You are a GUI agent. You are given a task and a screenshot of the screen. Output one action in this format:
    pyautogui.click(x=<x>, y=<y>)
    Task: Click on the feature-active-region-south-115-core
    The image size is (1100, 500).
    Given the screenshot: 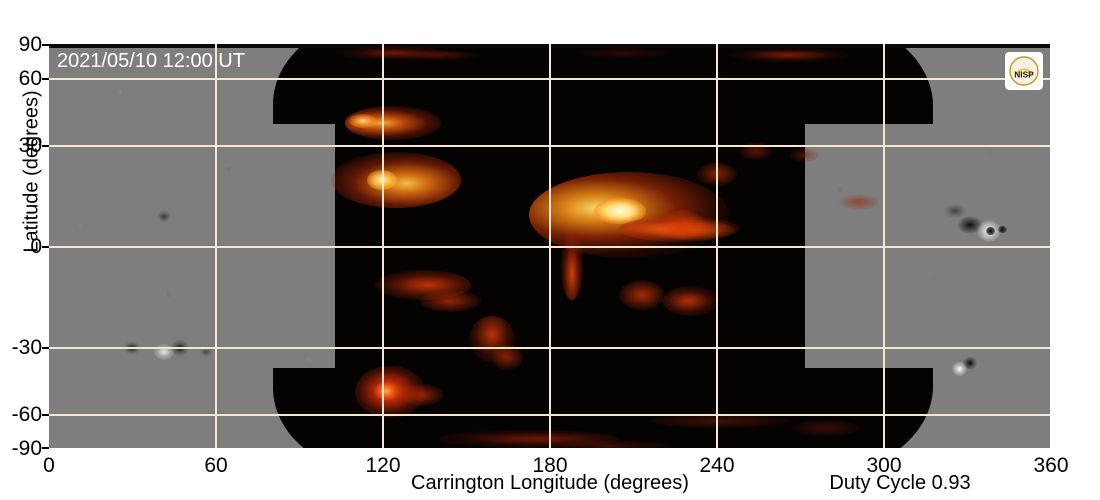 What is the action you would take?
    pyautogui.click(x=386, y=391)
    